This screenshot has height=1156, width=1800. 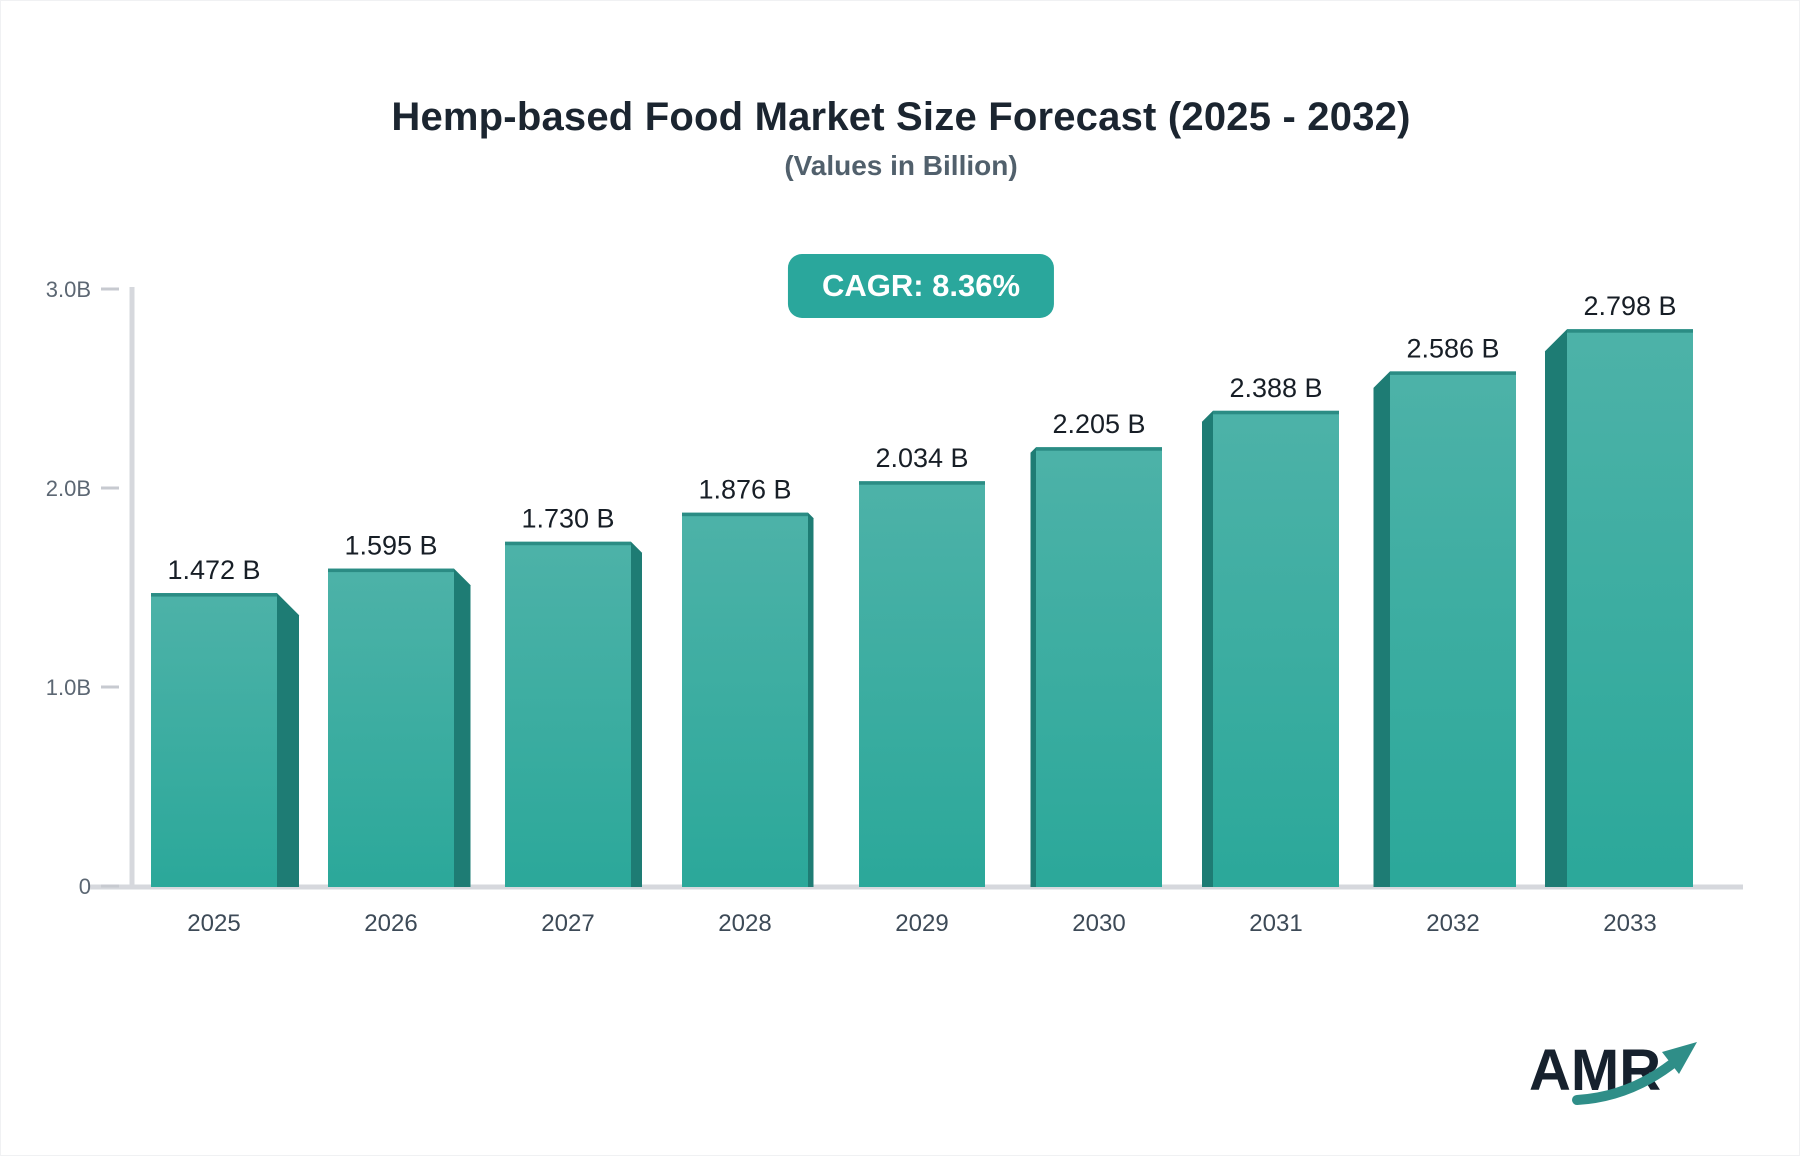 What do you see at coordinates (85, 886) in the screenshot?
I see `y-tick-label: 0` at bounding box center [85, 886].